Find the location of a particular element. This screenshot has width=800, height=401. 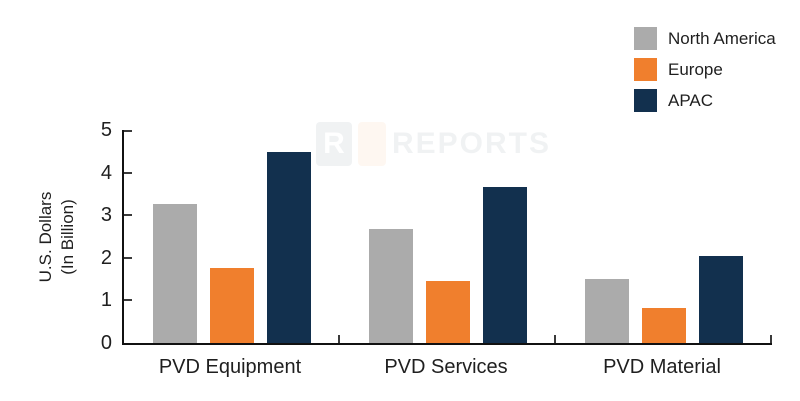

bar-apac-pvd-equipment is located at coordinates (289, 247).